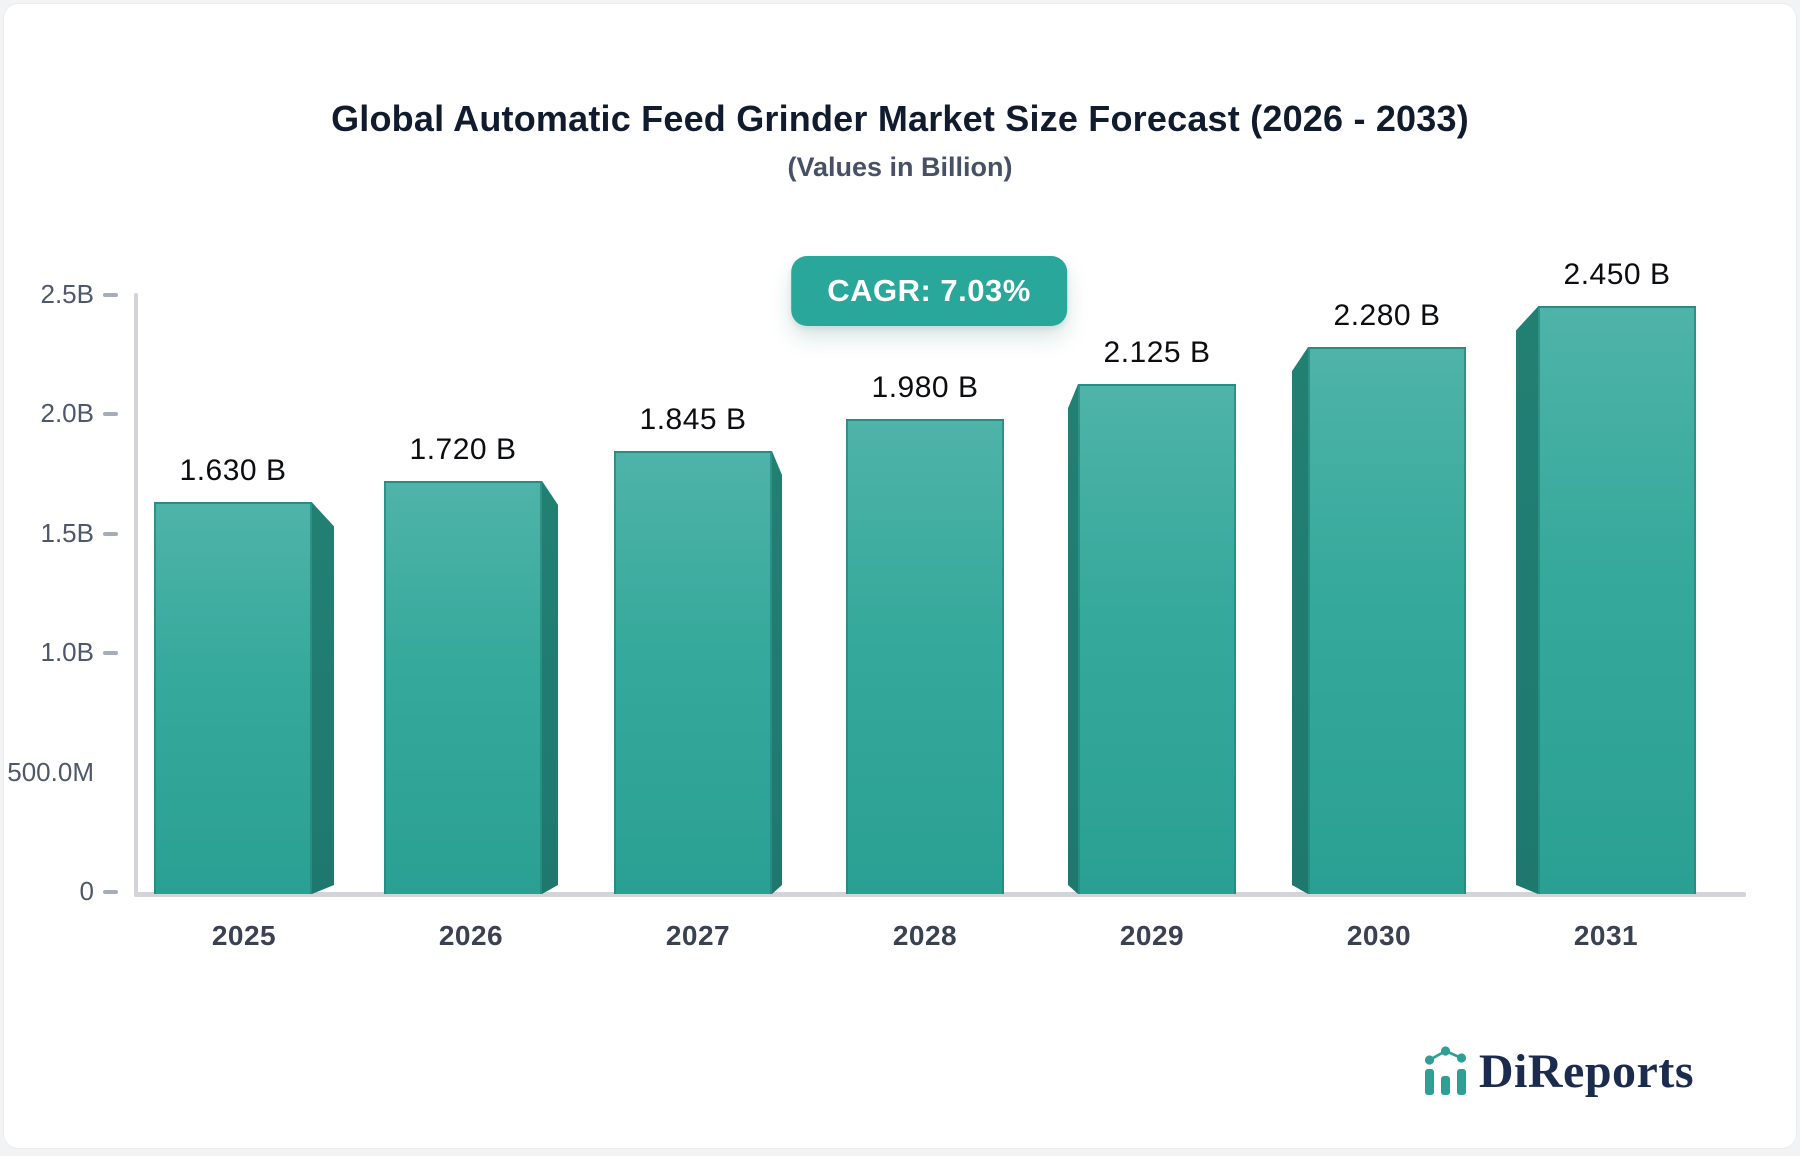 This screenshot has width=1800, height=1156. I want to click on mini-bar-line-chart-icon, so click(1445, 1070).